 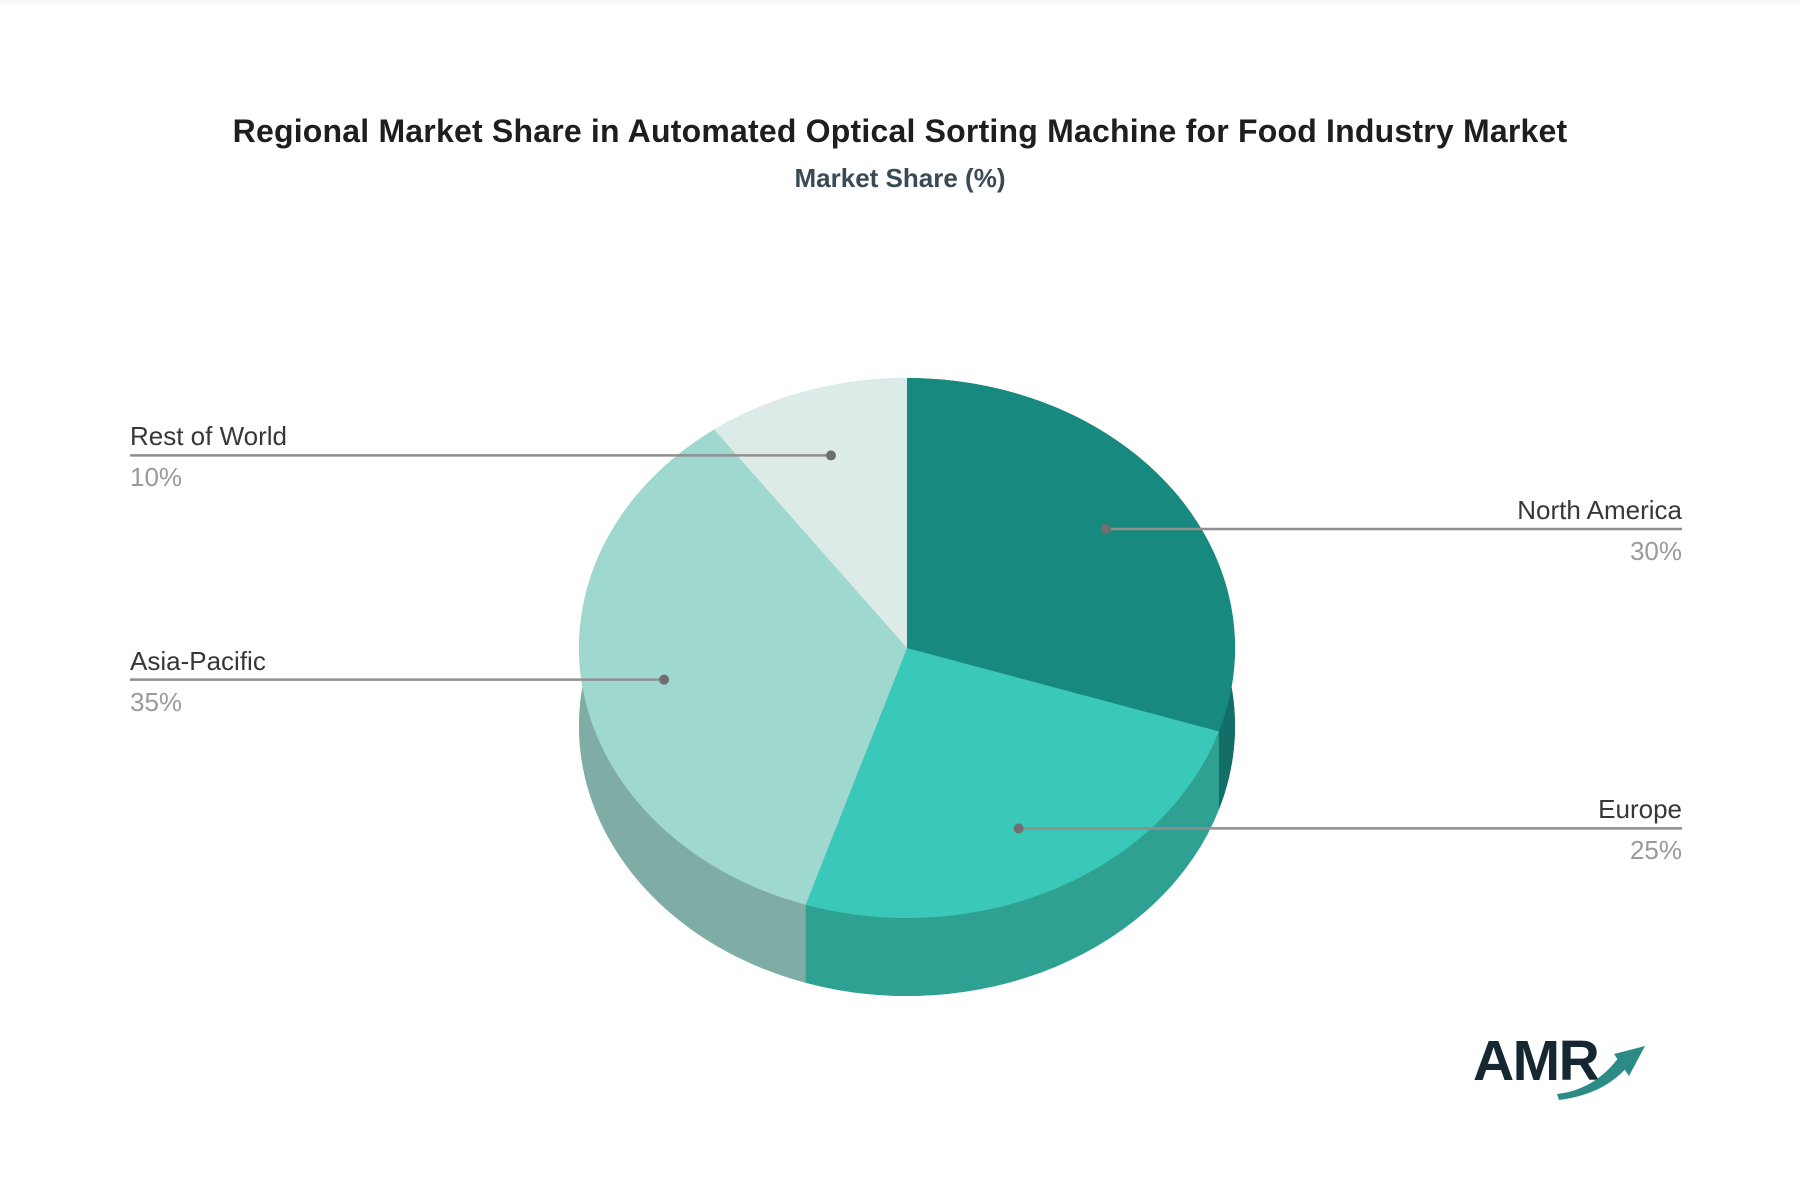 What do you see at coordinates (900, 2) in the screenshot?
I see `top-strip` at bounding box center [900, 2].